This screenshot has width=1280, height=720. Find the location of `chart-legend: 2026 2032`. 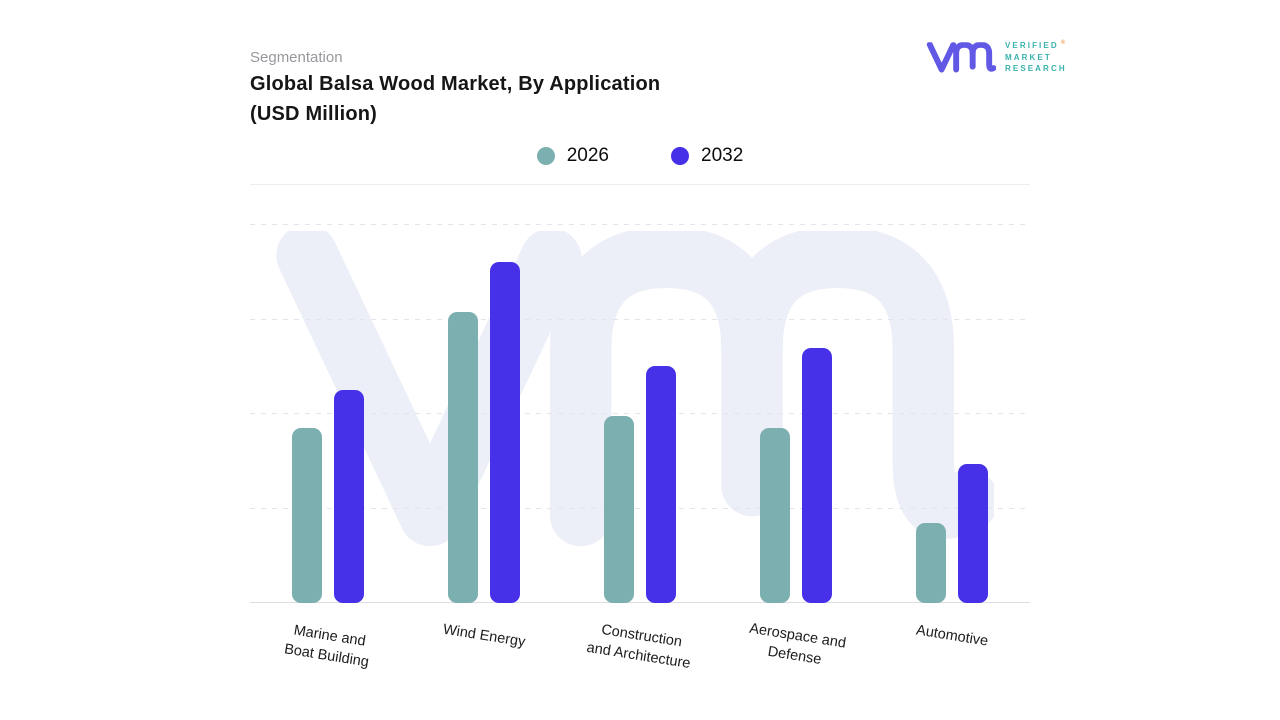

chart-legend: 2026 2032 is located at coordinates (640, 156).